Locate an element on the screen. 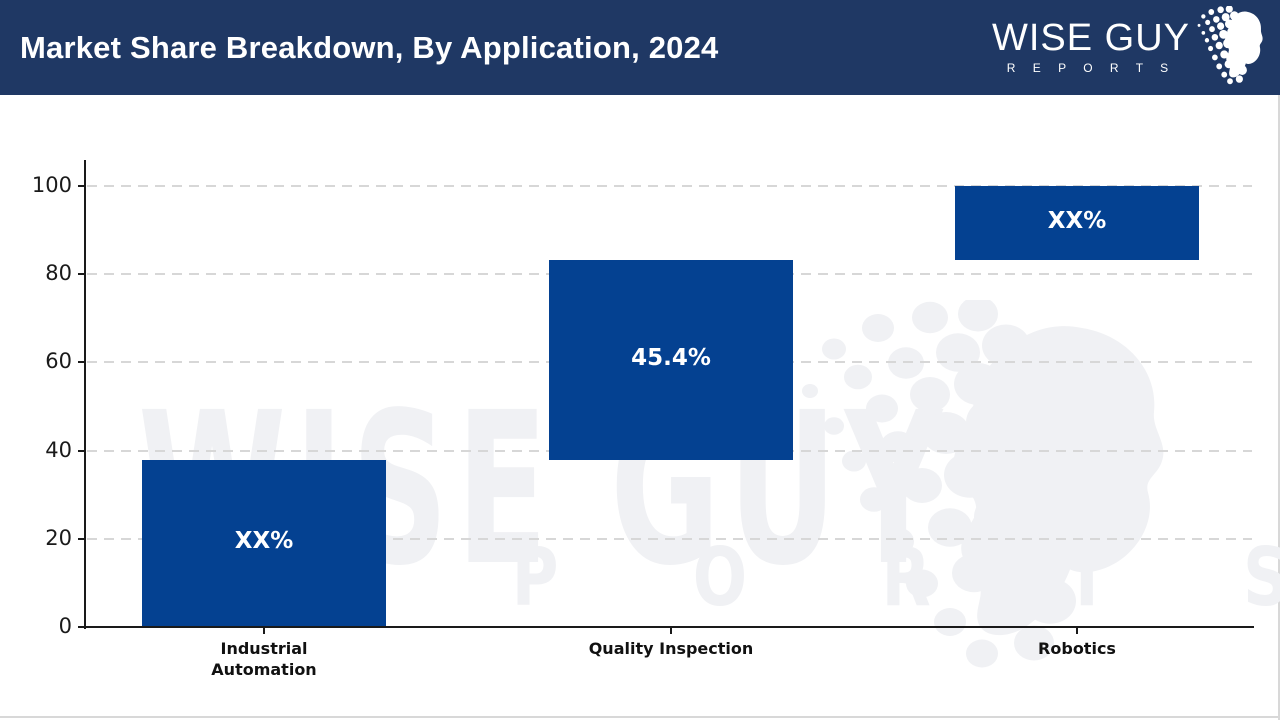  y-tick-label: 0 is located at coordinates (65, 626).